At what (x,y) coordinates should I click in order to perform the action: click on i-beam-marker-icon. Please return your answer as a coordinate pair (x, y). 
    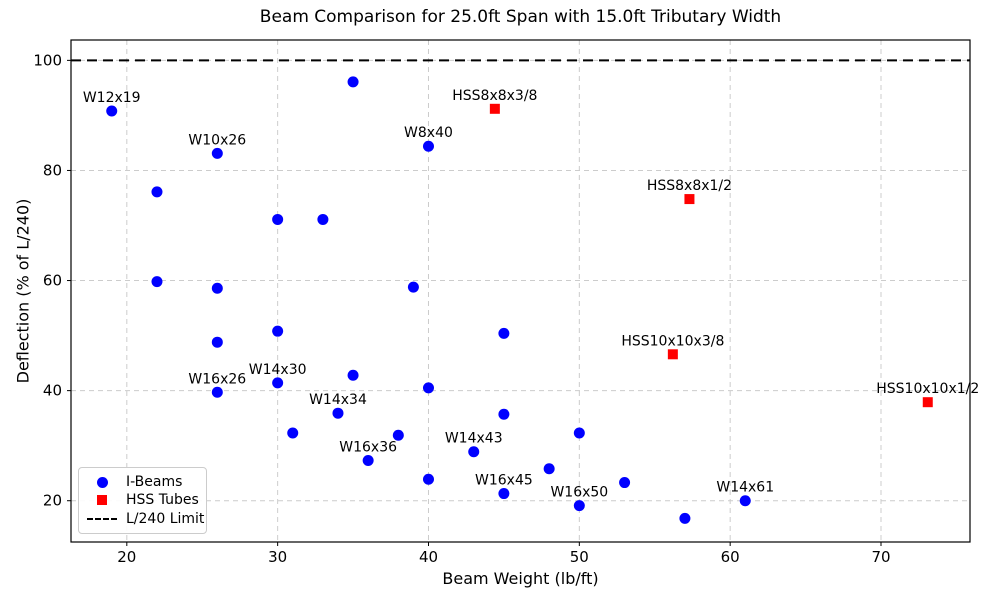
    Looking at the image, I should click on (102, 482).